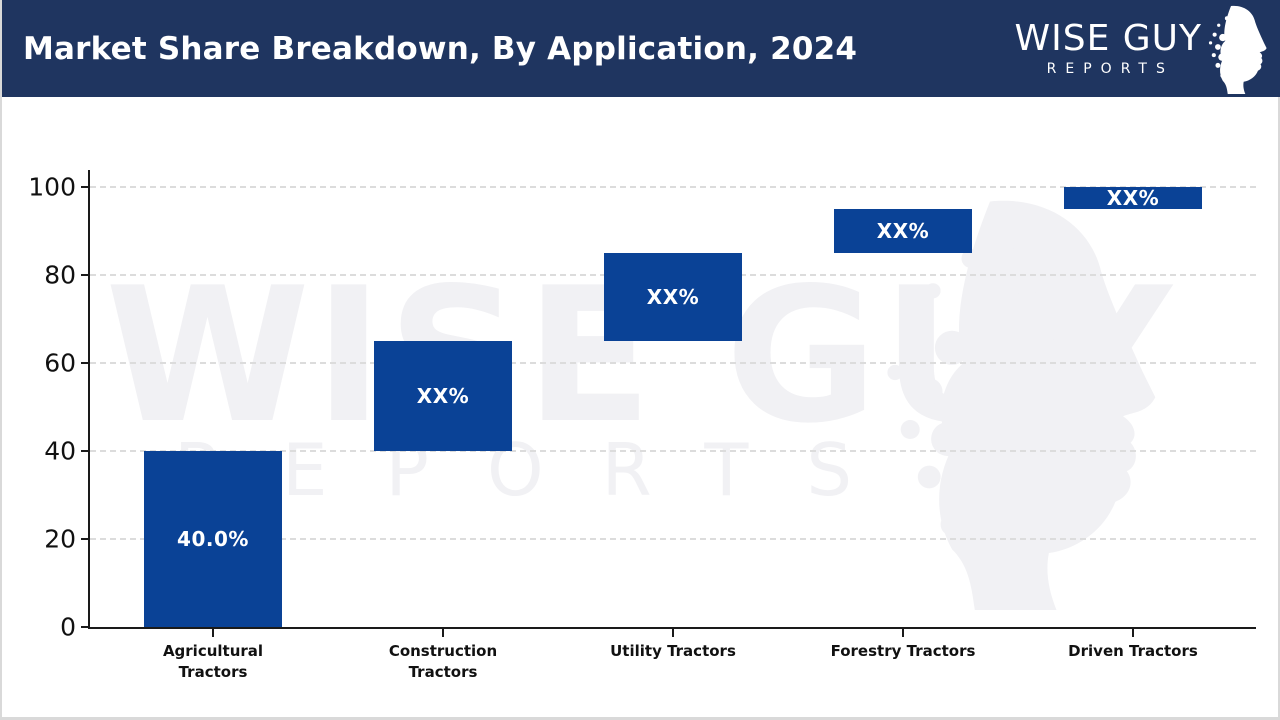 This screenshot has width=1280, height=720. What do you see at coordinates (1237, 49) in the screenshot?
I see `wise-guy-head-icon` at bounding box center [1237, 49].